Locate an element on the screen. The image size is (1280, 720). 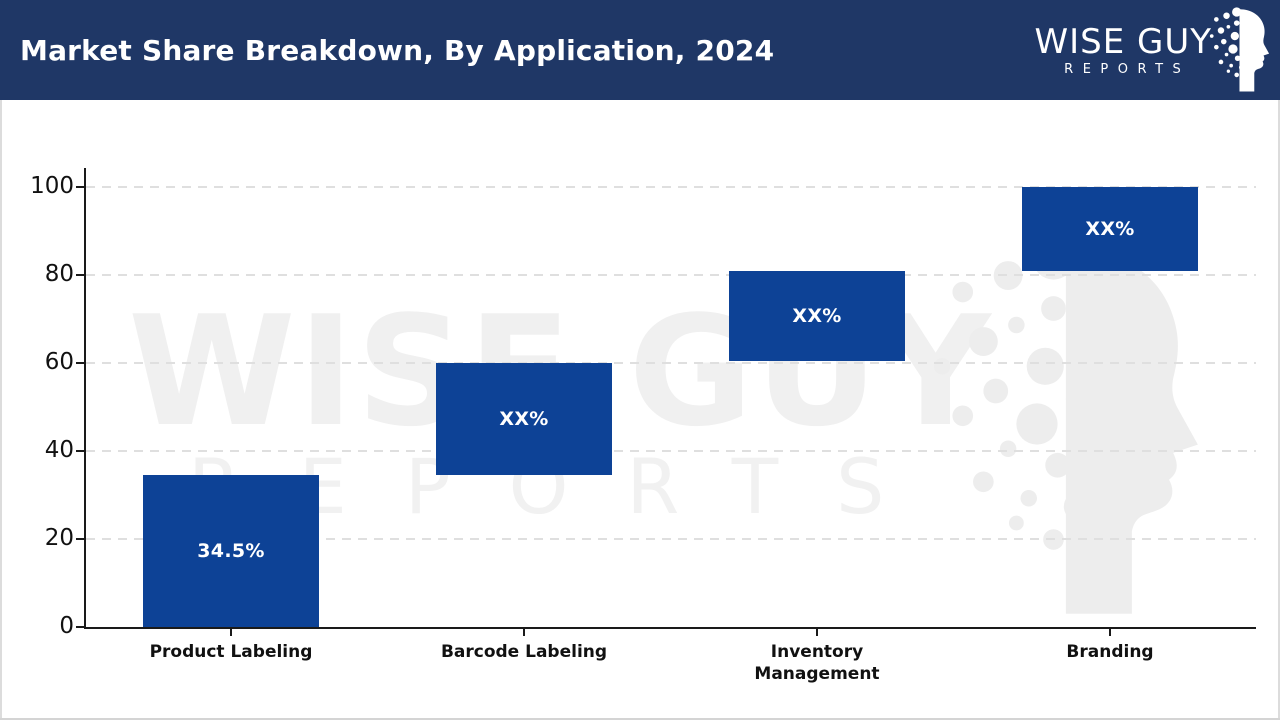
logo-subtitle: REPORTS is located at coordinates (1127, 69).